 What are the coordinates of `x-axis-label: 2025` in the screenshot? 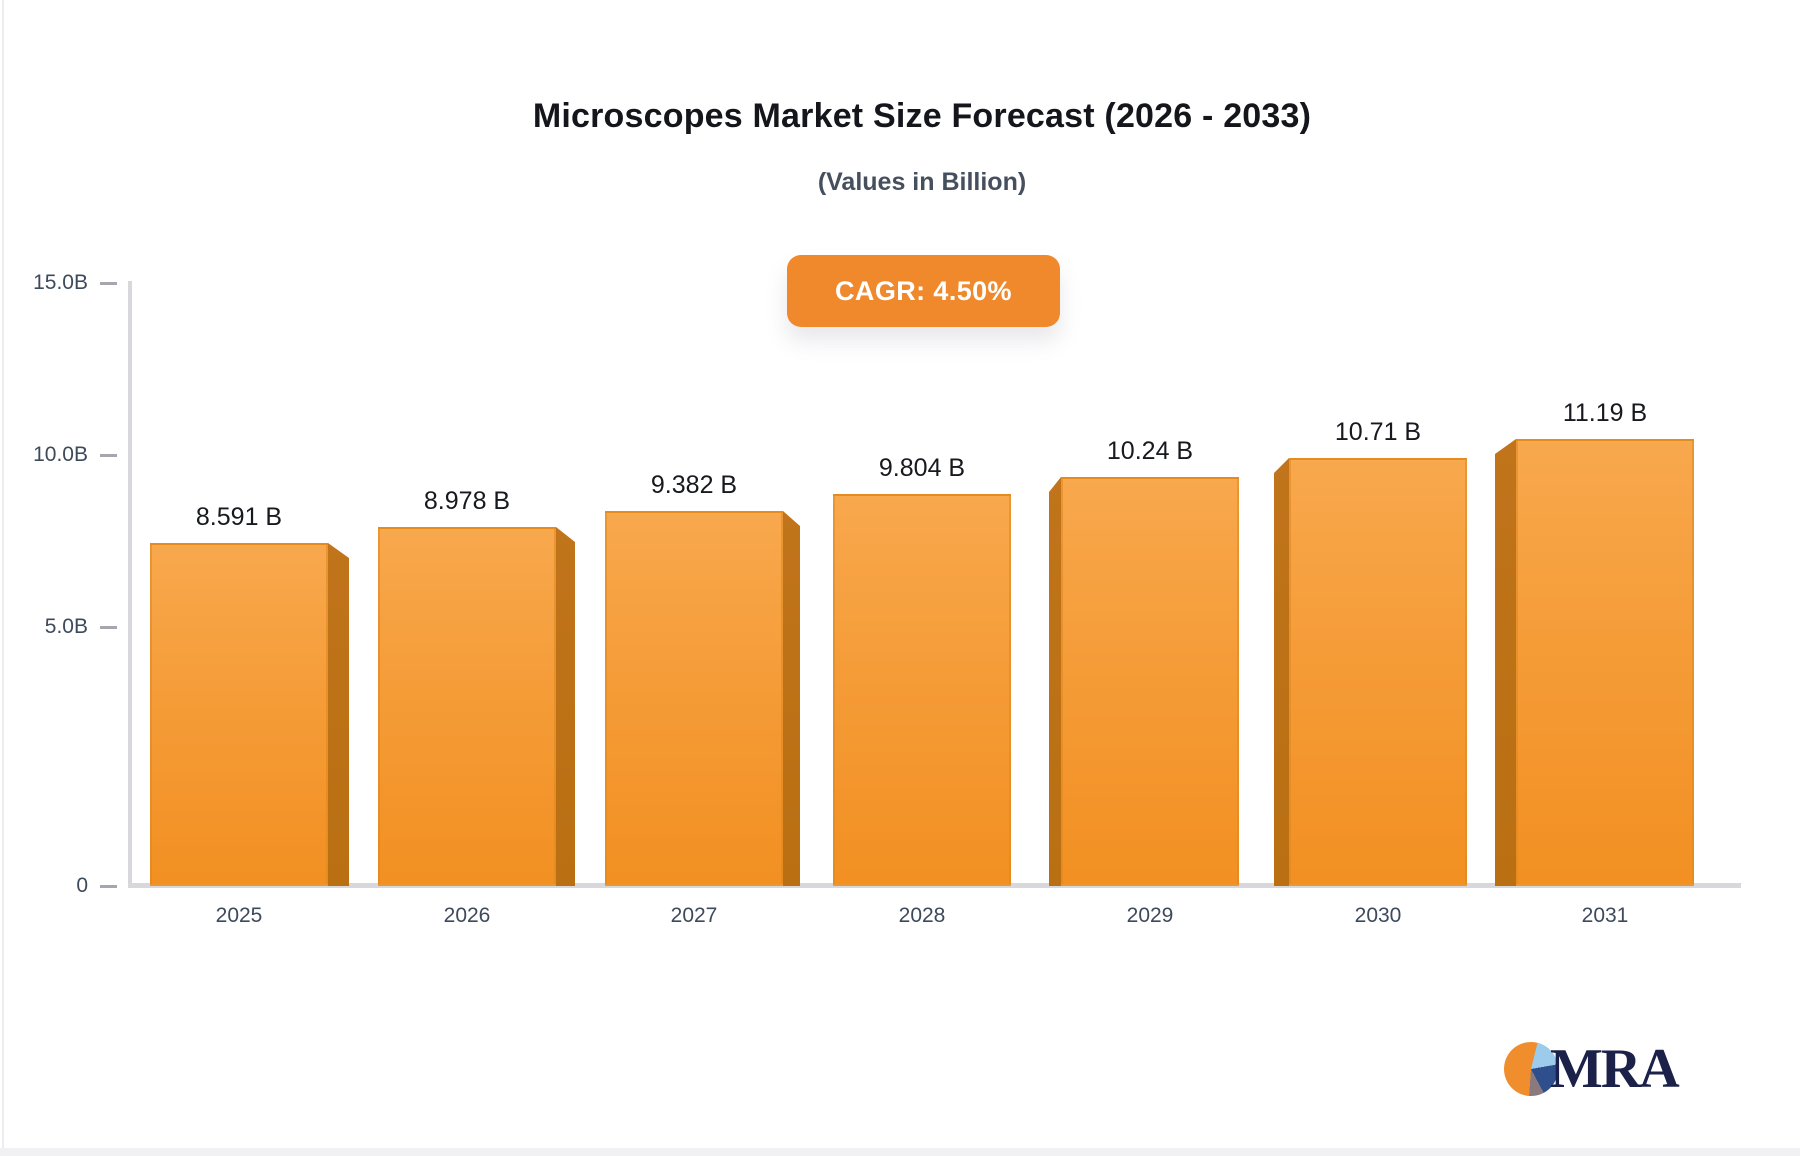 It's located at (239, 915).